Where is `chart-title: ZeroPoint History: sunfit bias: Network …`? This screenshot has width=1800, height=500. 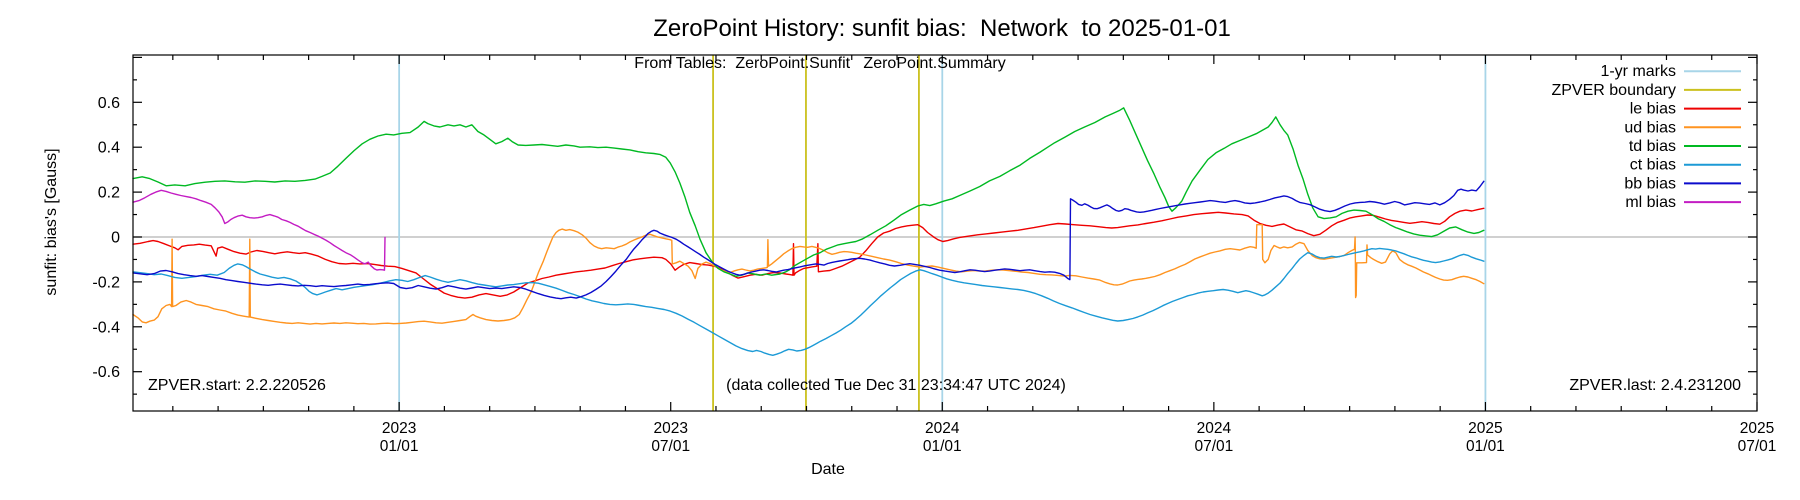
chart-title: ZeroPoint History: sunfit bias: Network … is located at coordinates (942, 28).